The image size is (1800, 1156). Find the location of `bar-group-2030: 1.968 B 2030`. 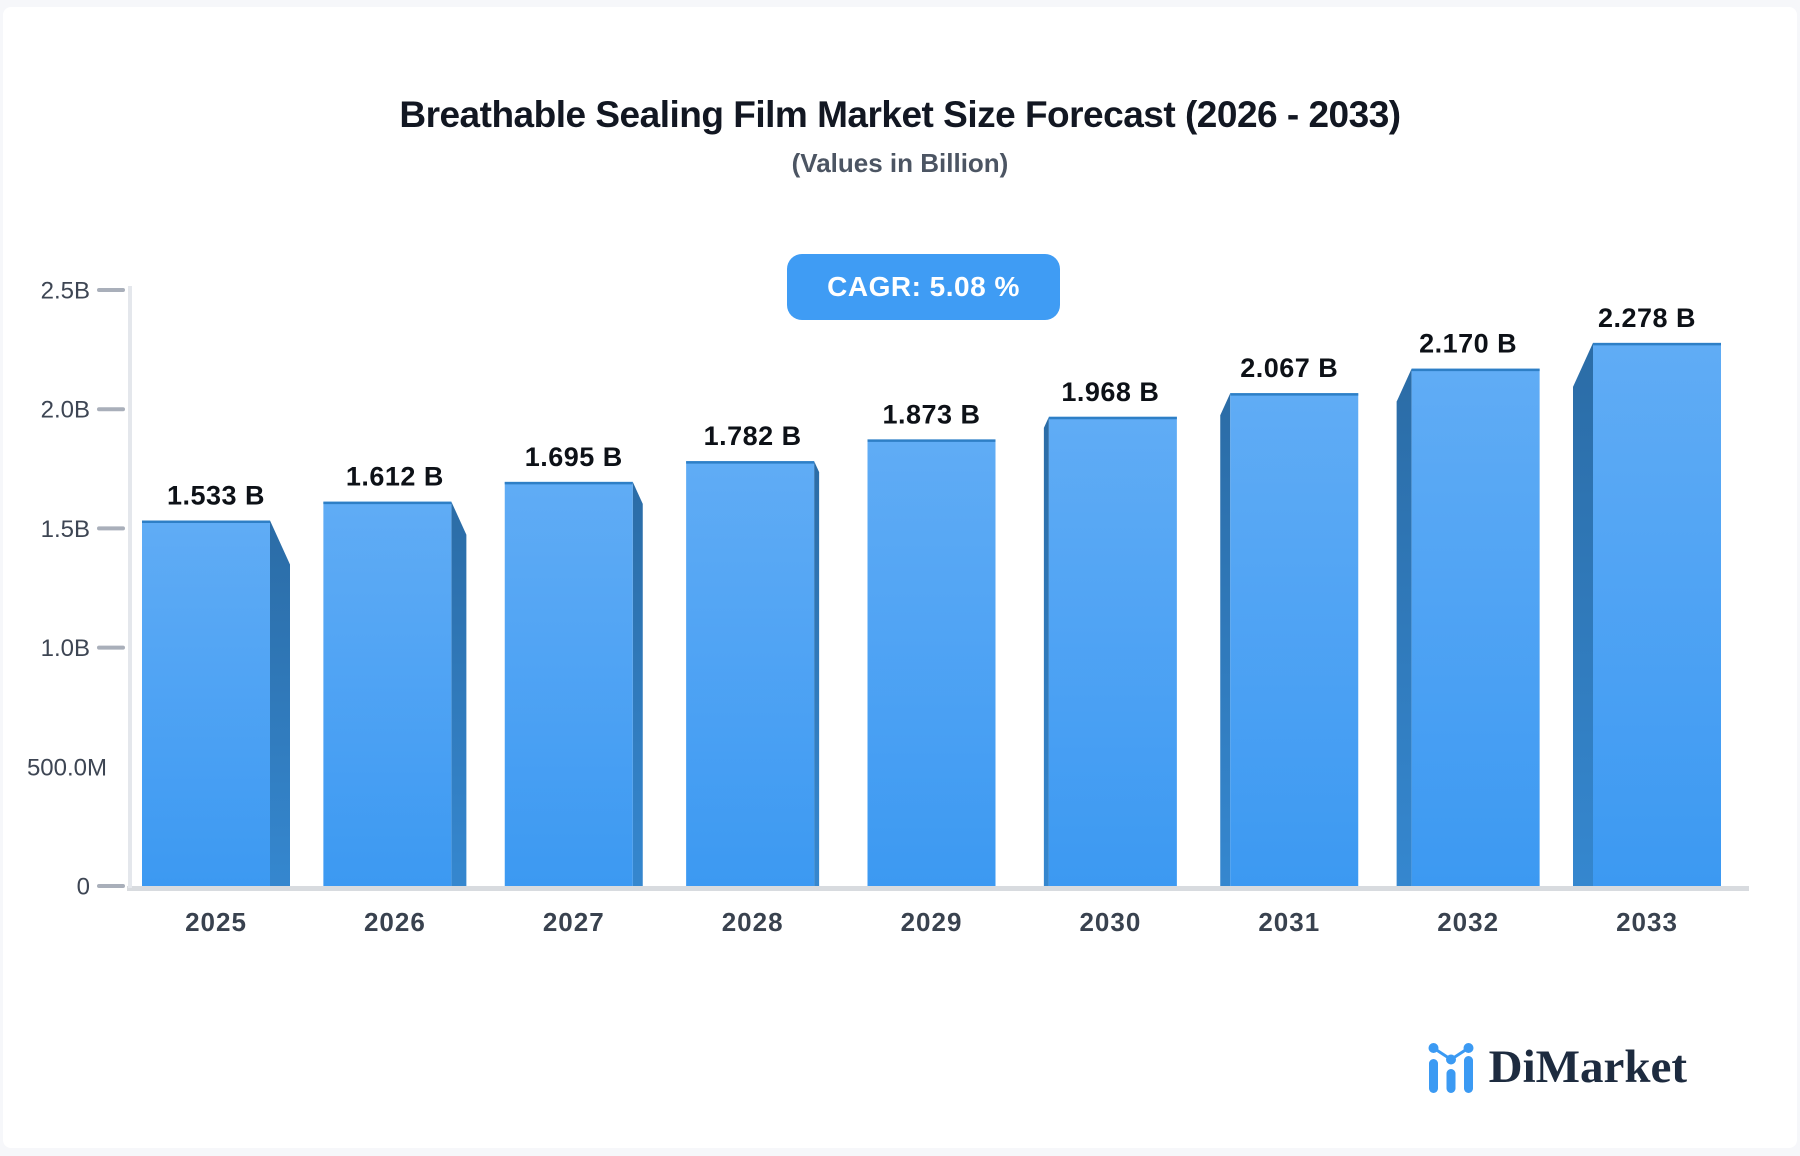

bar-group-2030: 1.968 B 2030 is located at coordinates (1110, 657).